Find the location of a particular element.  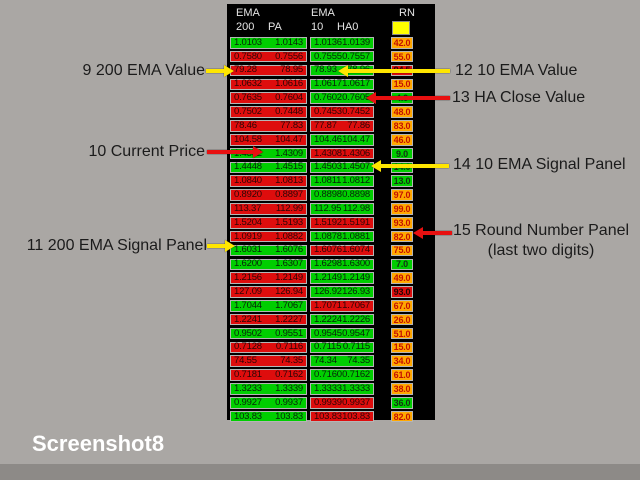

ema10-ha0-cell: 0.7555 0.7557 is located at coordinates (342, 56).